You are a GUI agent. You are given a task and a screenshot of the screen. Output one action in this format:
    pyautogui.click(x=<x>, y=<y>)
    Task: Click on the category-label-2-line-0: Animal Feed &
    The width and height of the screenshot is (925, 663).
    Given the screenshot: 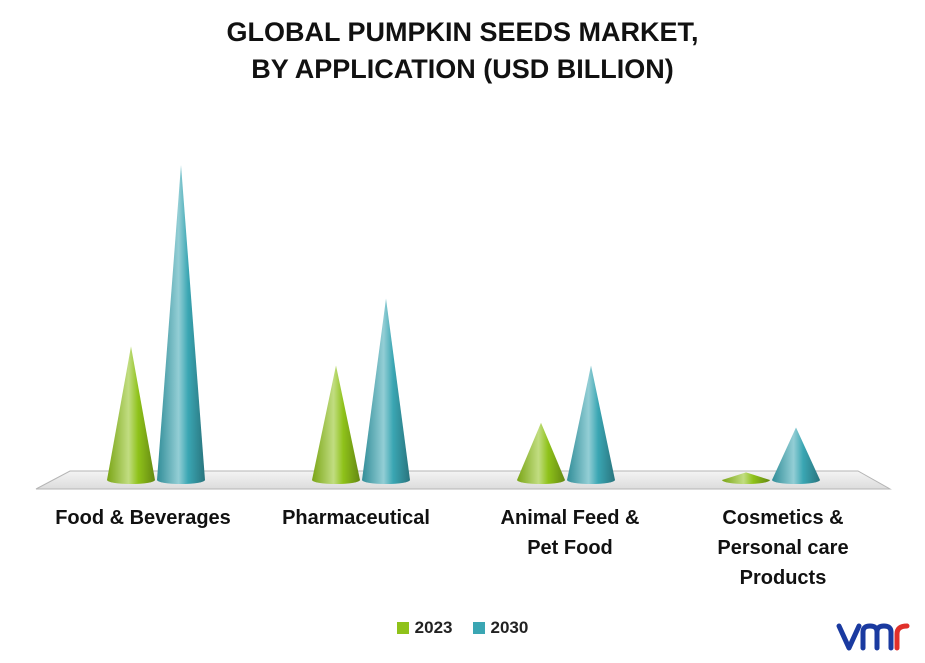 What is the action you would take?
    pyautogui.click(x=570, y=518)
    